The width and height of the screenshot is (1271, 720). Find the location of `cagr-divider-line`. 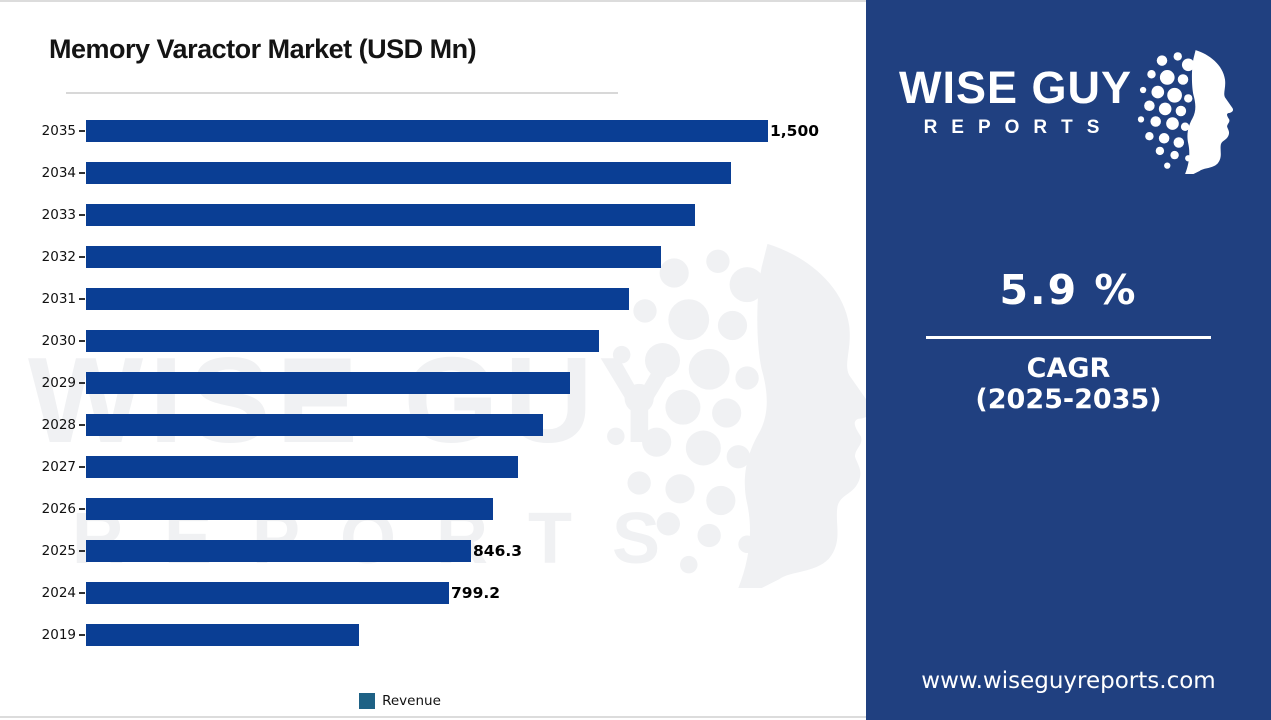

cagr-divider-line is located at coordinates (1068, 337).